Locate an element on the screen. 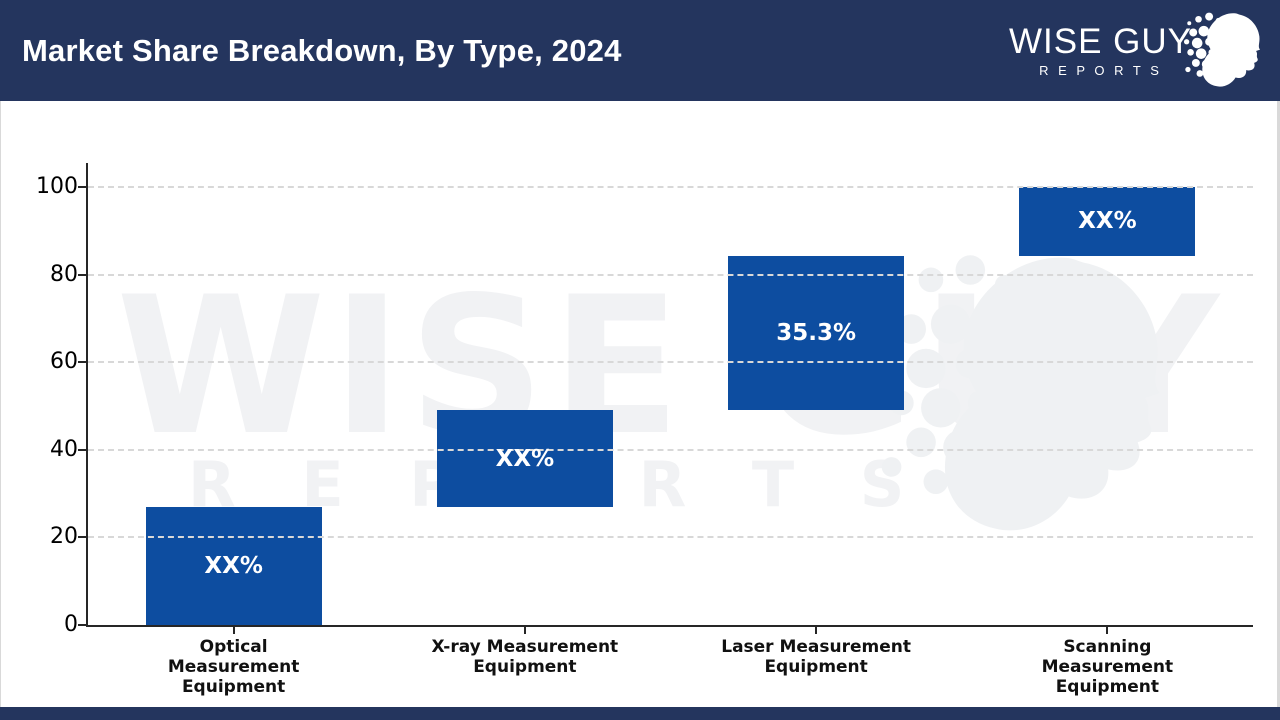 The width and height of the screenshot is (1280, 720). bar-value-label: 35.3% is located at coordinates (816, 333).